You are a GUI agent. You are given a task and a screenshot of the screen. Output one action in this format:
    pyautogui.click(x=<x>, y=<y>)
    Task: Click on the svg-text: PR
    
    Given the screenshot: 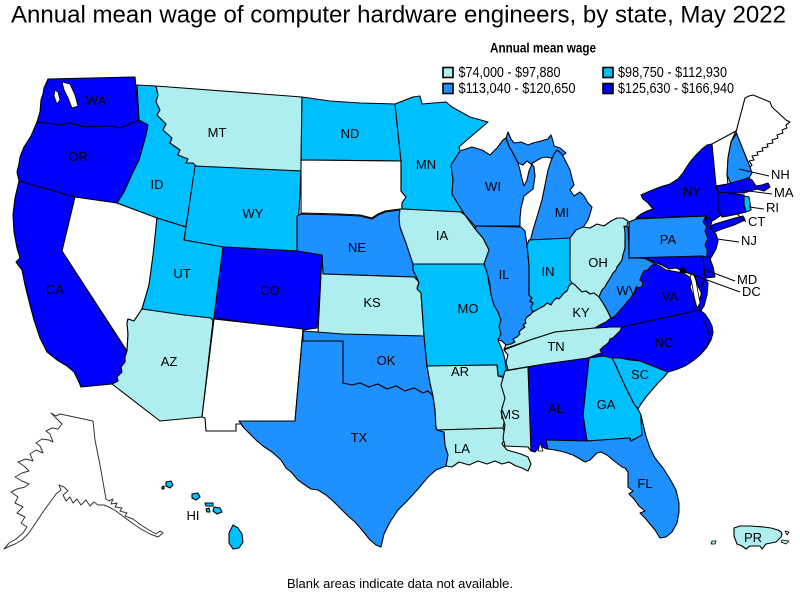 What is the action you would take?
    pyautogui.click(x=753, y=537)
    